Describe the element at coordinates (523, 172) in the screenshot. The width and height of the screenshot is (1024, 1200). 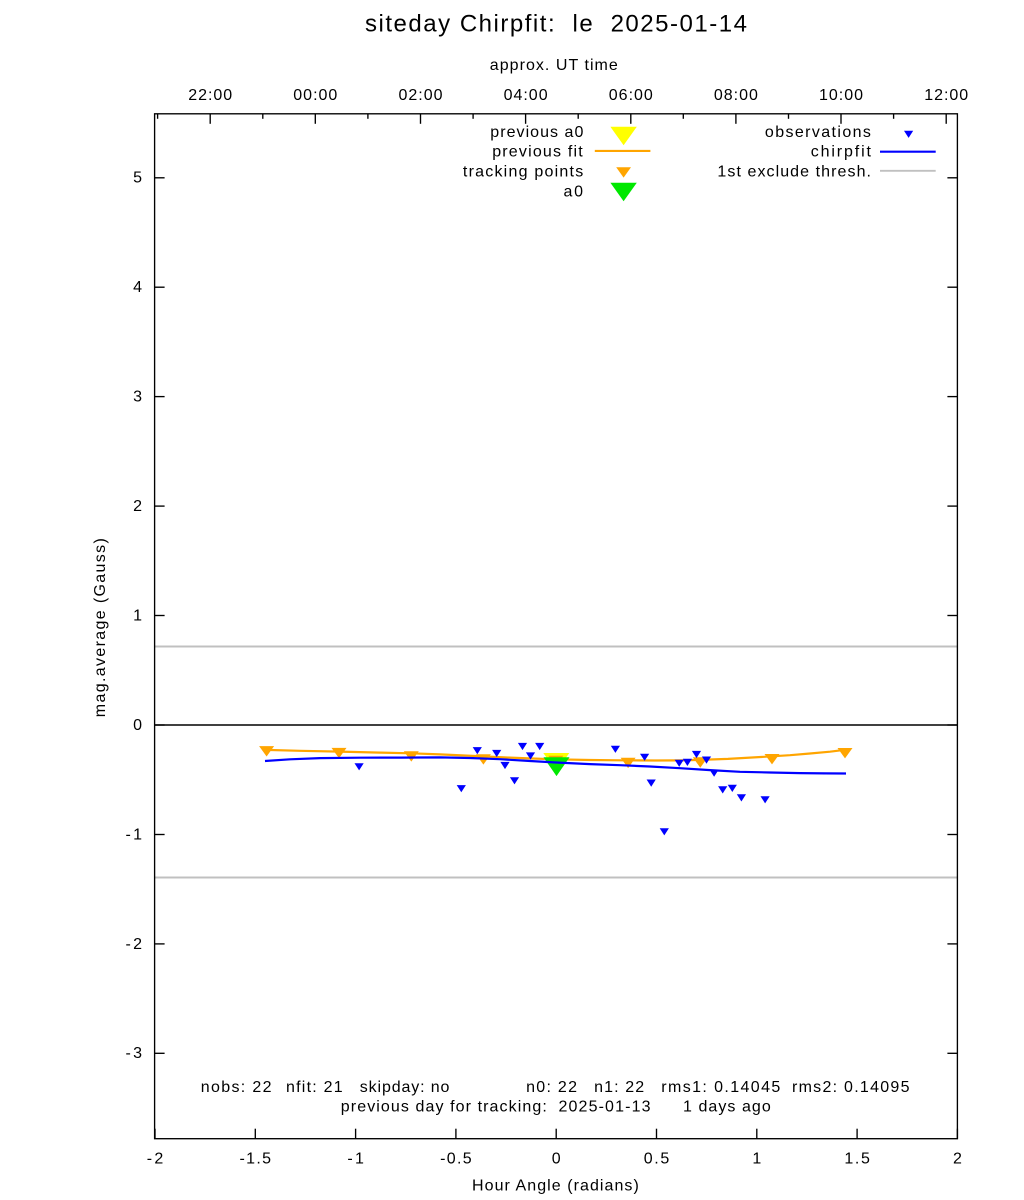
I see `svg-text: tracking points` at that location.